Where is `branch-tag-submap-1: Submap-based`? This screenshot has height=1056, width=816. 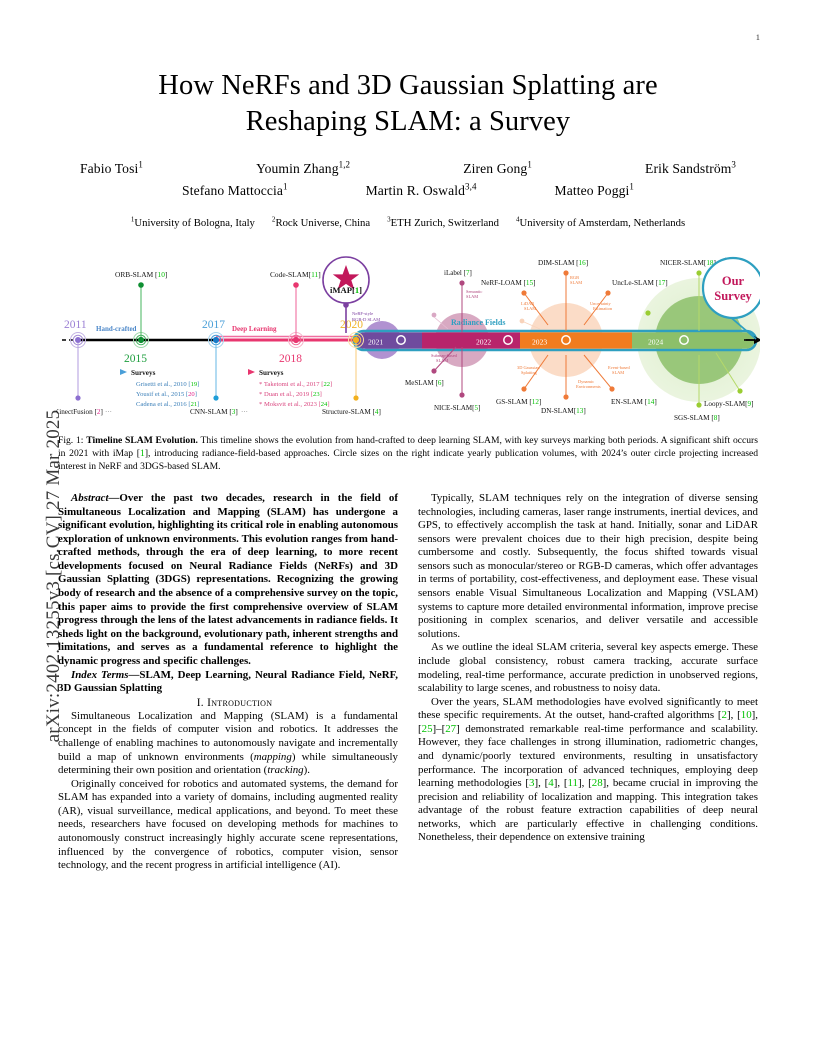
branch-tag-submap-1: Submap-based is located at coordinates (444, 355).